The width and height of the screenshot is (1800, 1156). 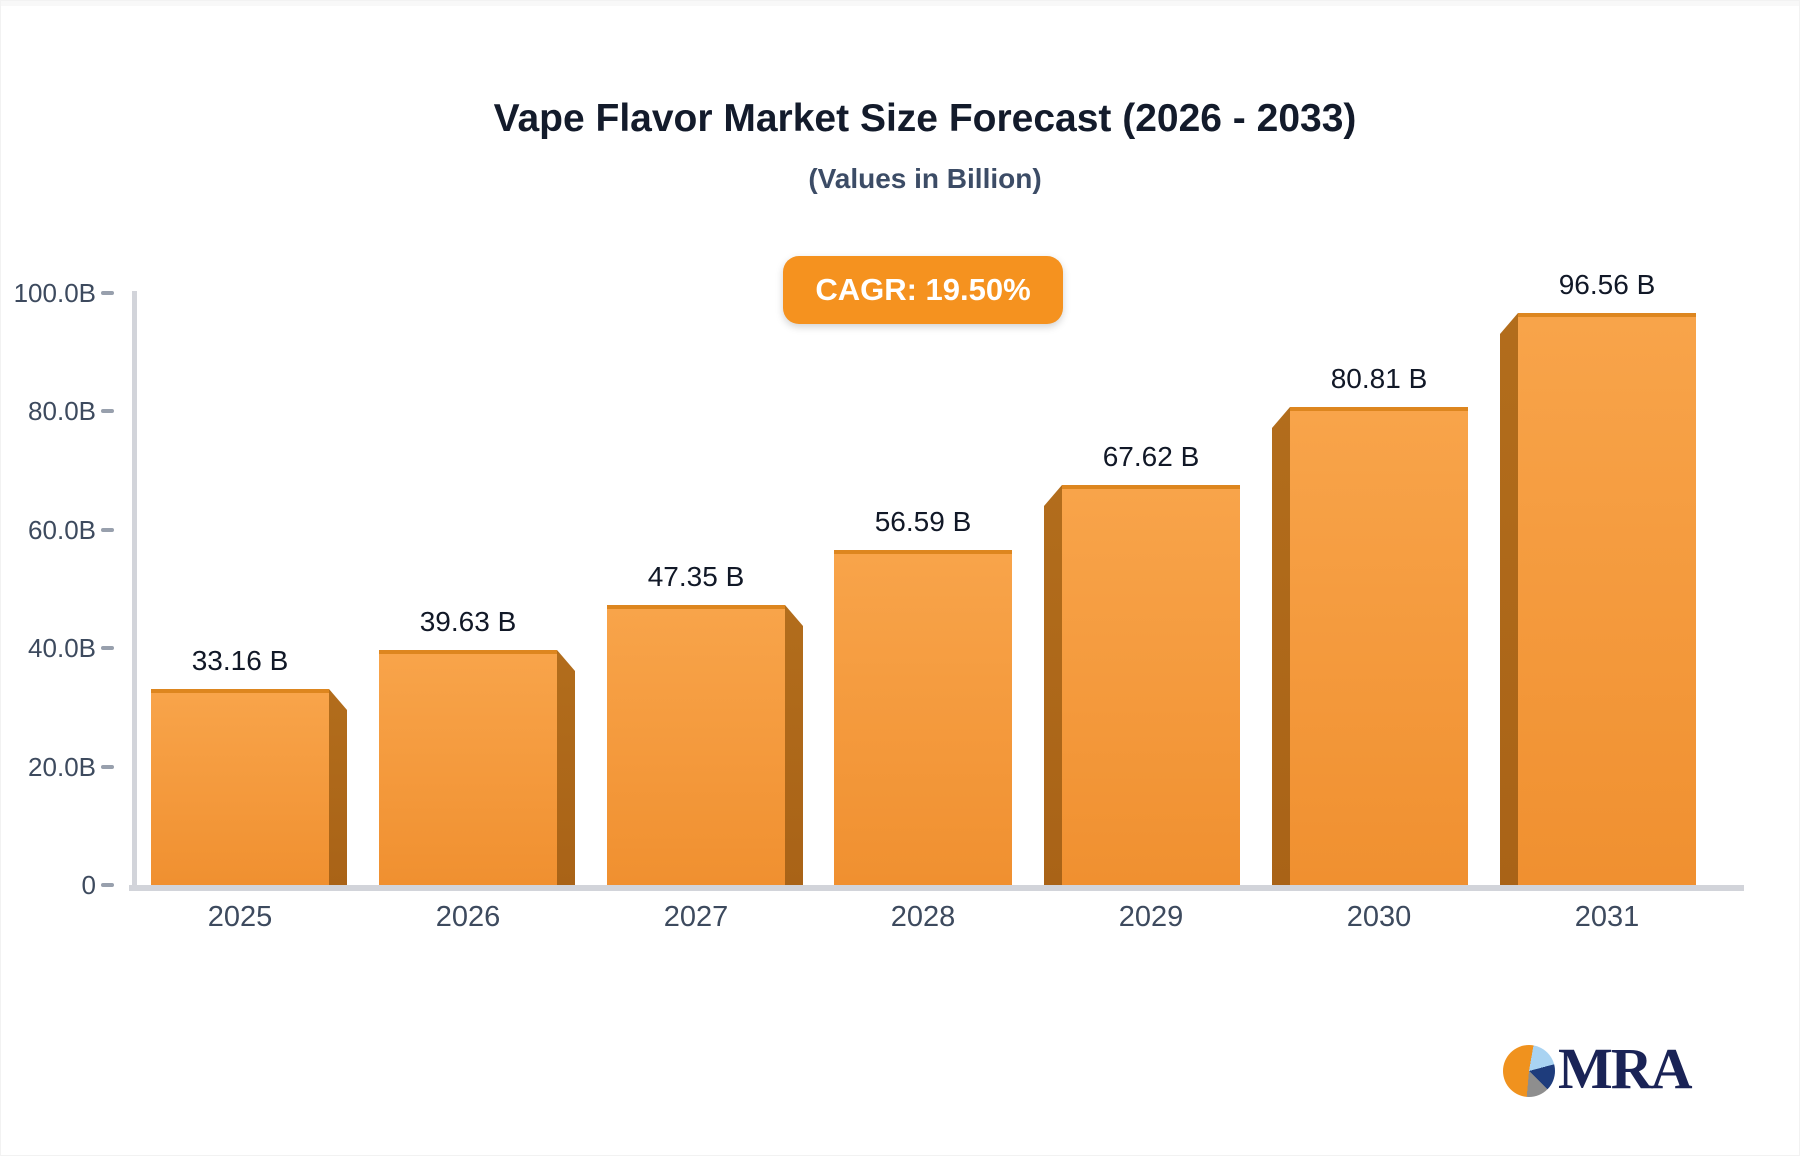 What do you see at coordinates (900, 3) in the screenshot?
I see `page-top-strip` at bounding box center [900, 3].